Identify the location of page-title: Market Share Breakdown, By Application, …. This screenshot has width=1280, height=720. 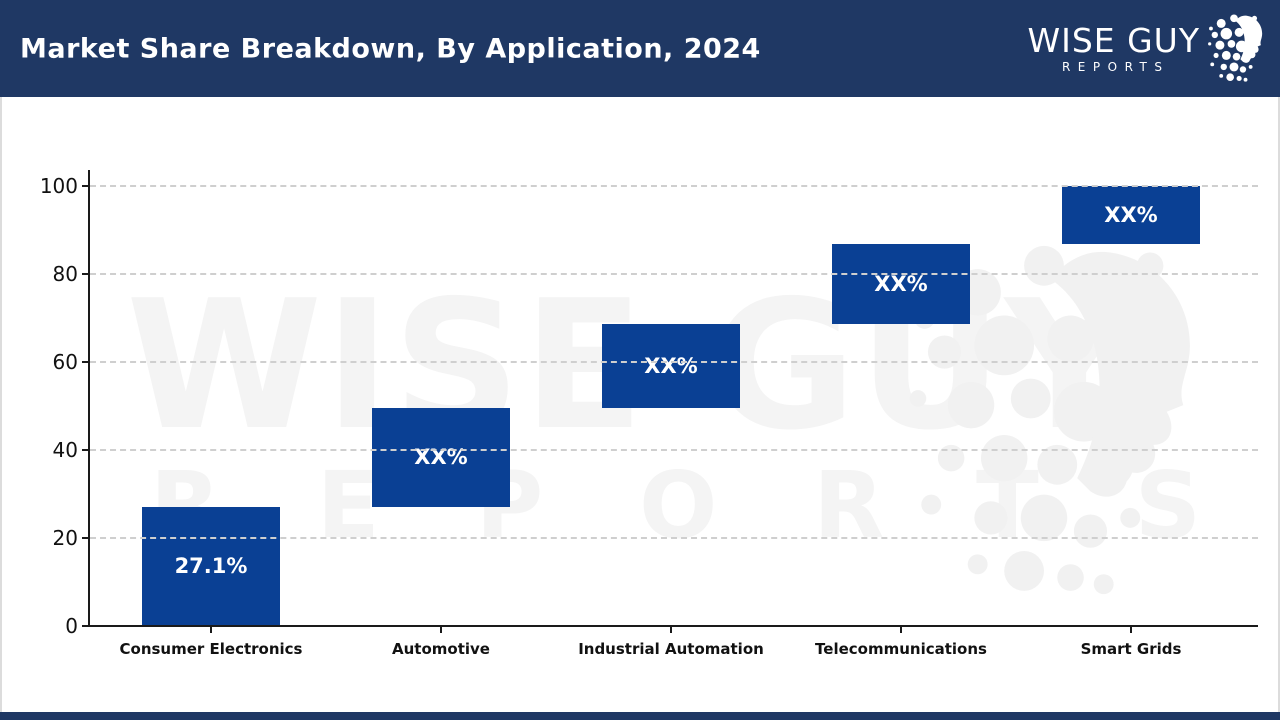
(390, 48).